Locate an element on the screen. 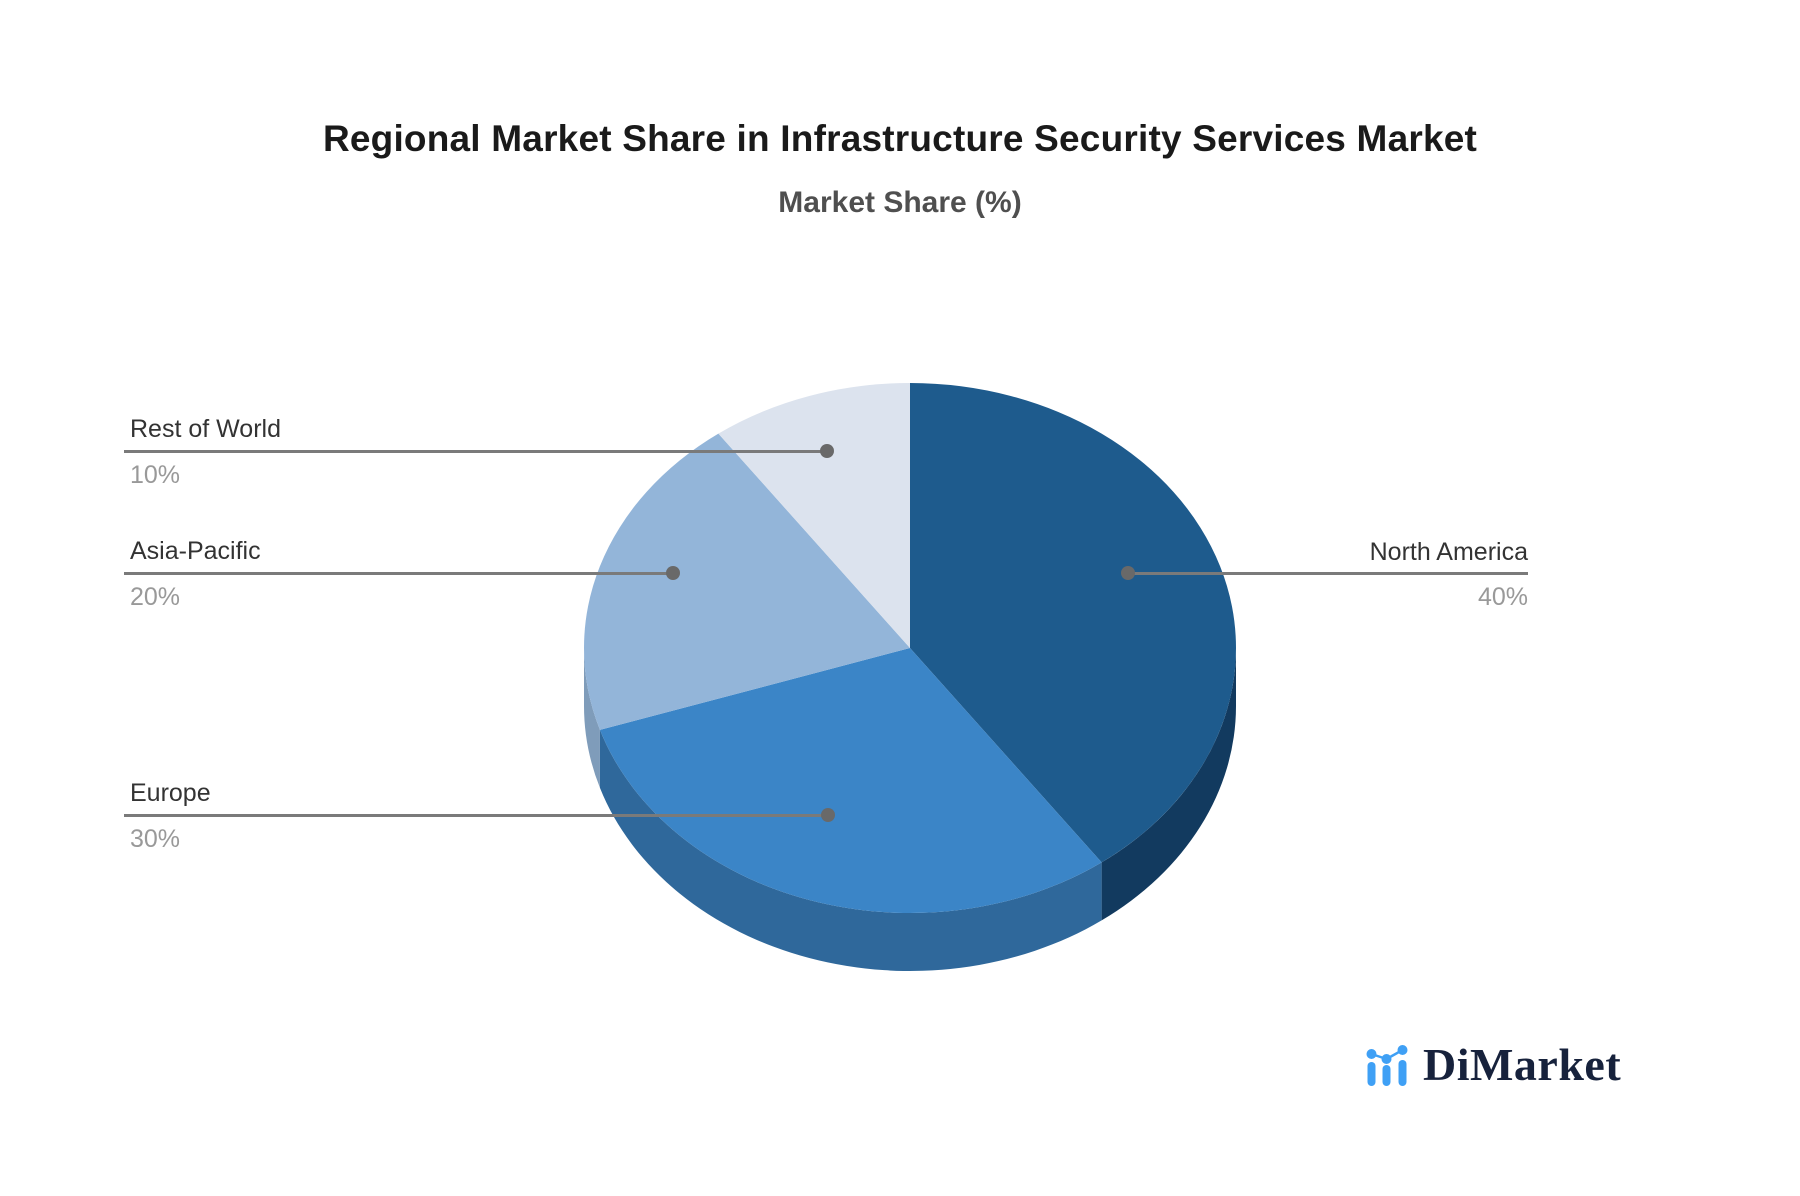  pie-slice-asia-pacific is located at coordinates (746, 581).